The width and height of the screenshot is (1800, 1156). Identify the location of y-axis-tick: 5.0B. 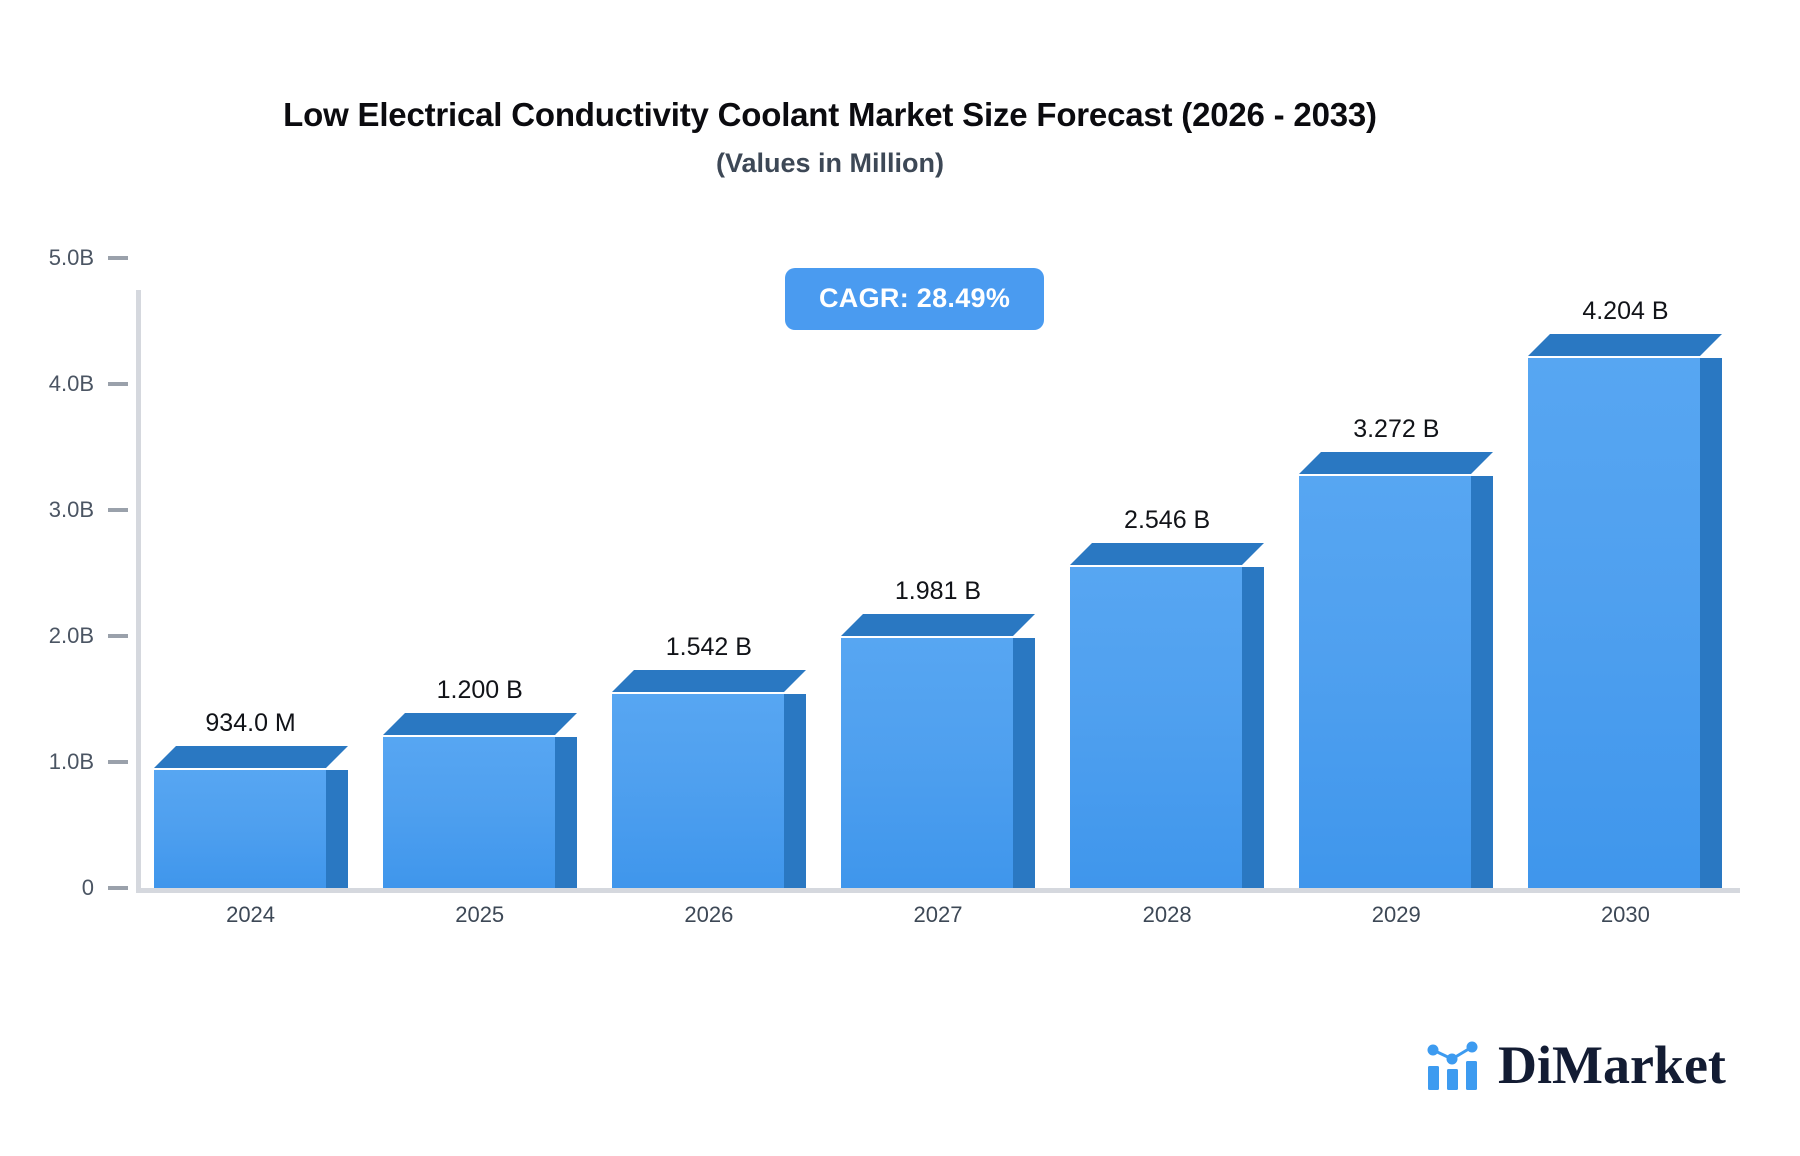
(64, 258).